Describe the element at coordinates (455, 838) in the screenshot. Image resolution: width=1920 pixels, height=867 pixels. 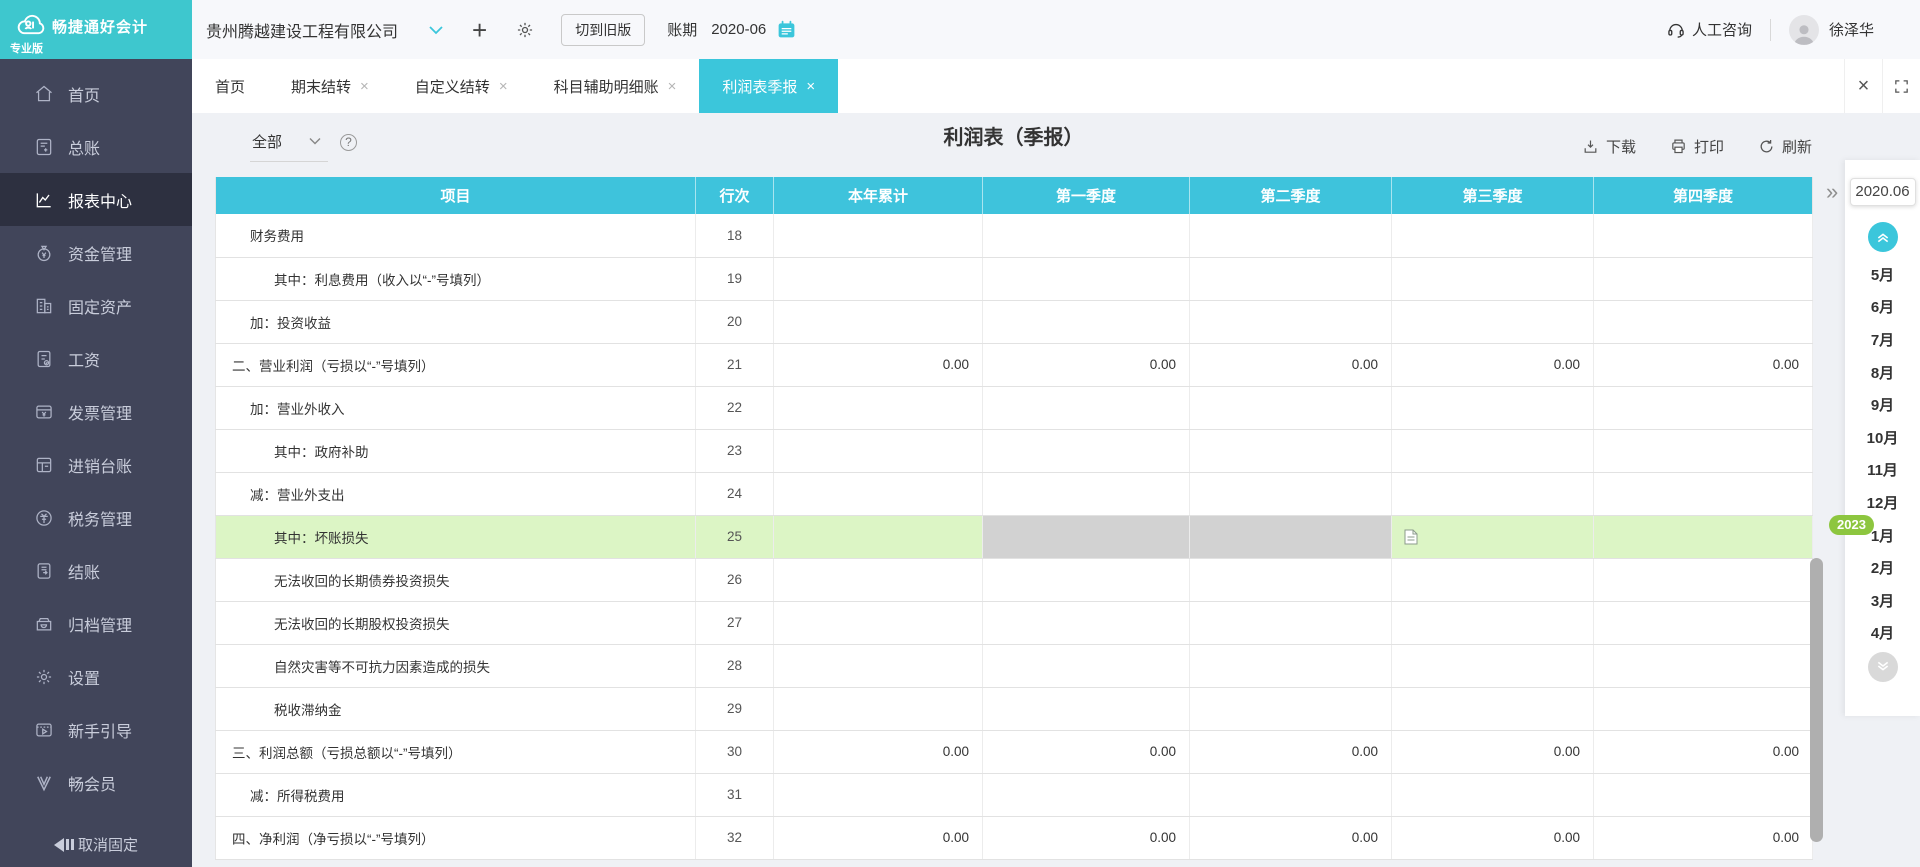
I see `cell-item-label: 四、净利润（净亏损以“-”号填列）` at that location.